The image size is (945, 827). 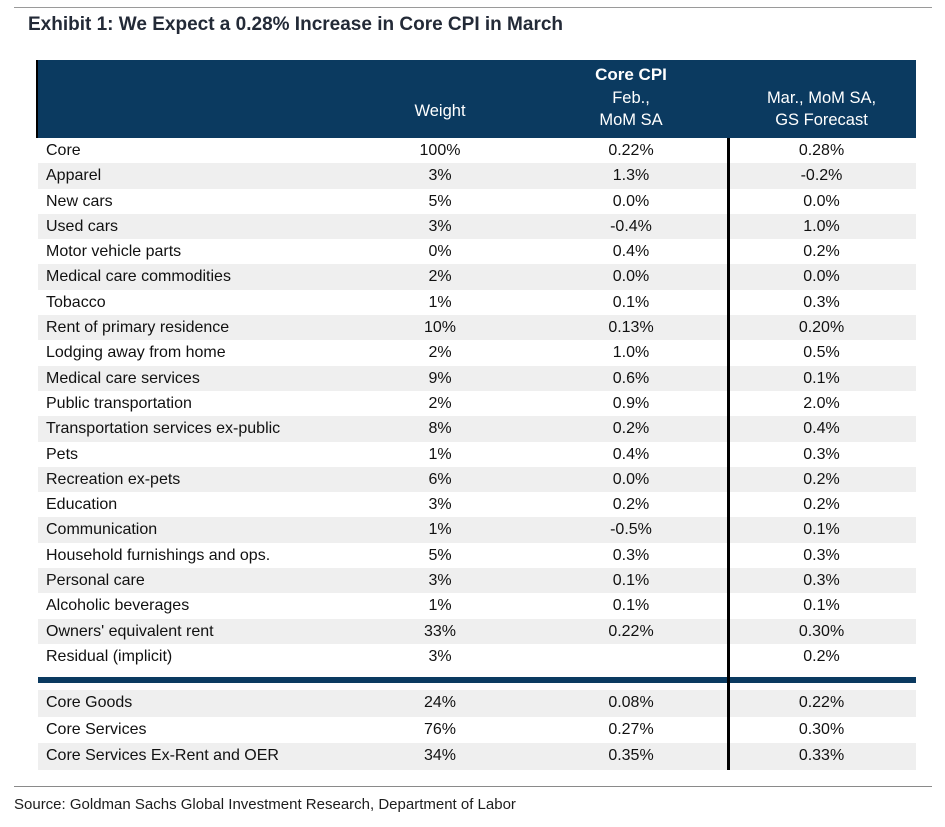 What do you see at coordinates (821, 226) in the screenshot?
I see `cell-mar-forecast: 1.0%` at bounding box center [821, 226].